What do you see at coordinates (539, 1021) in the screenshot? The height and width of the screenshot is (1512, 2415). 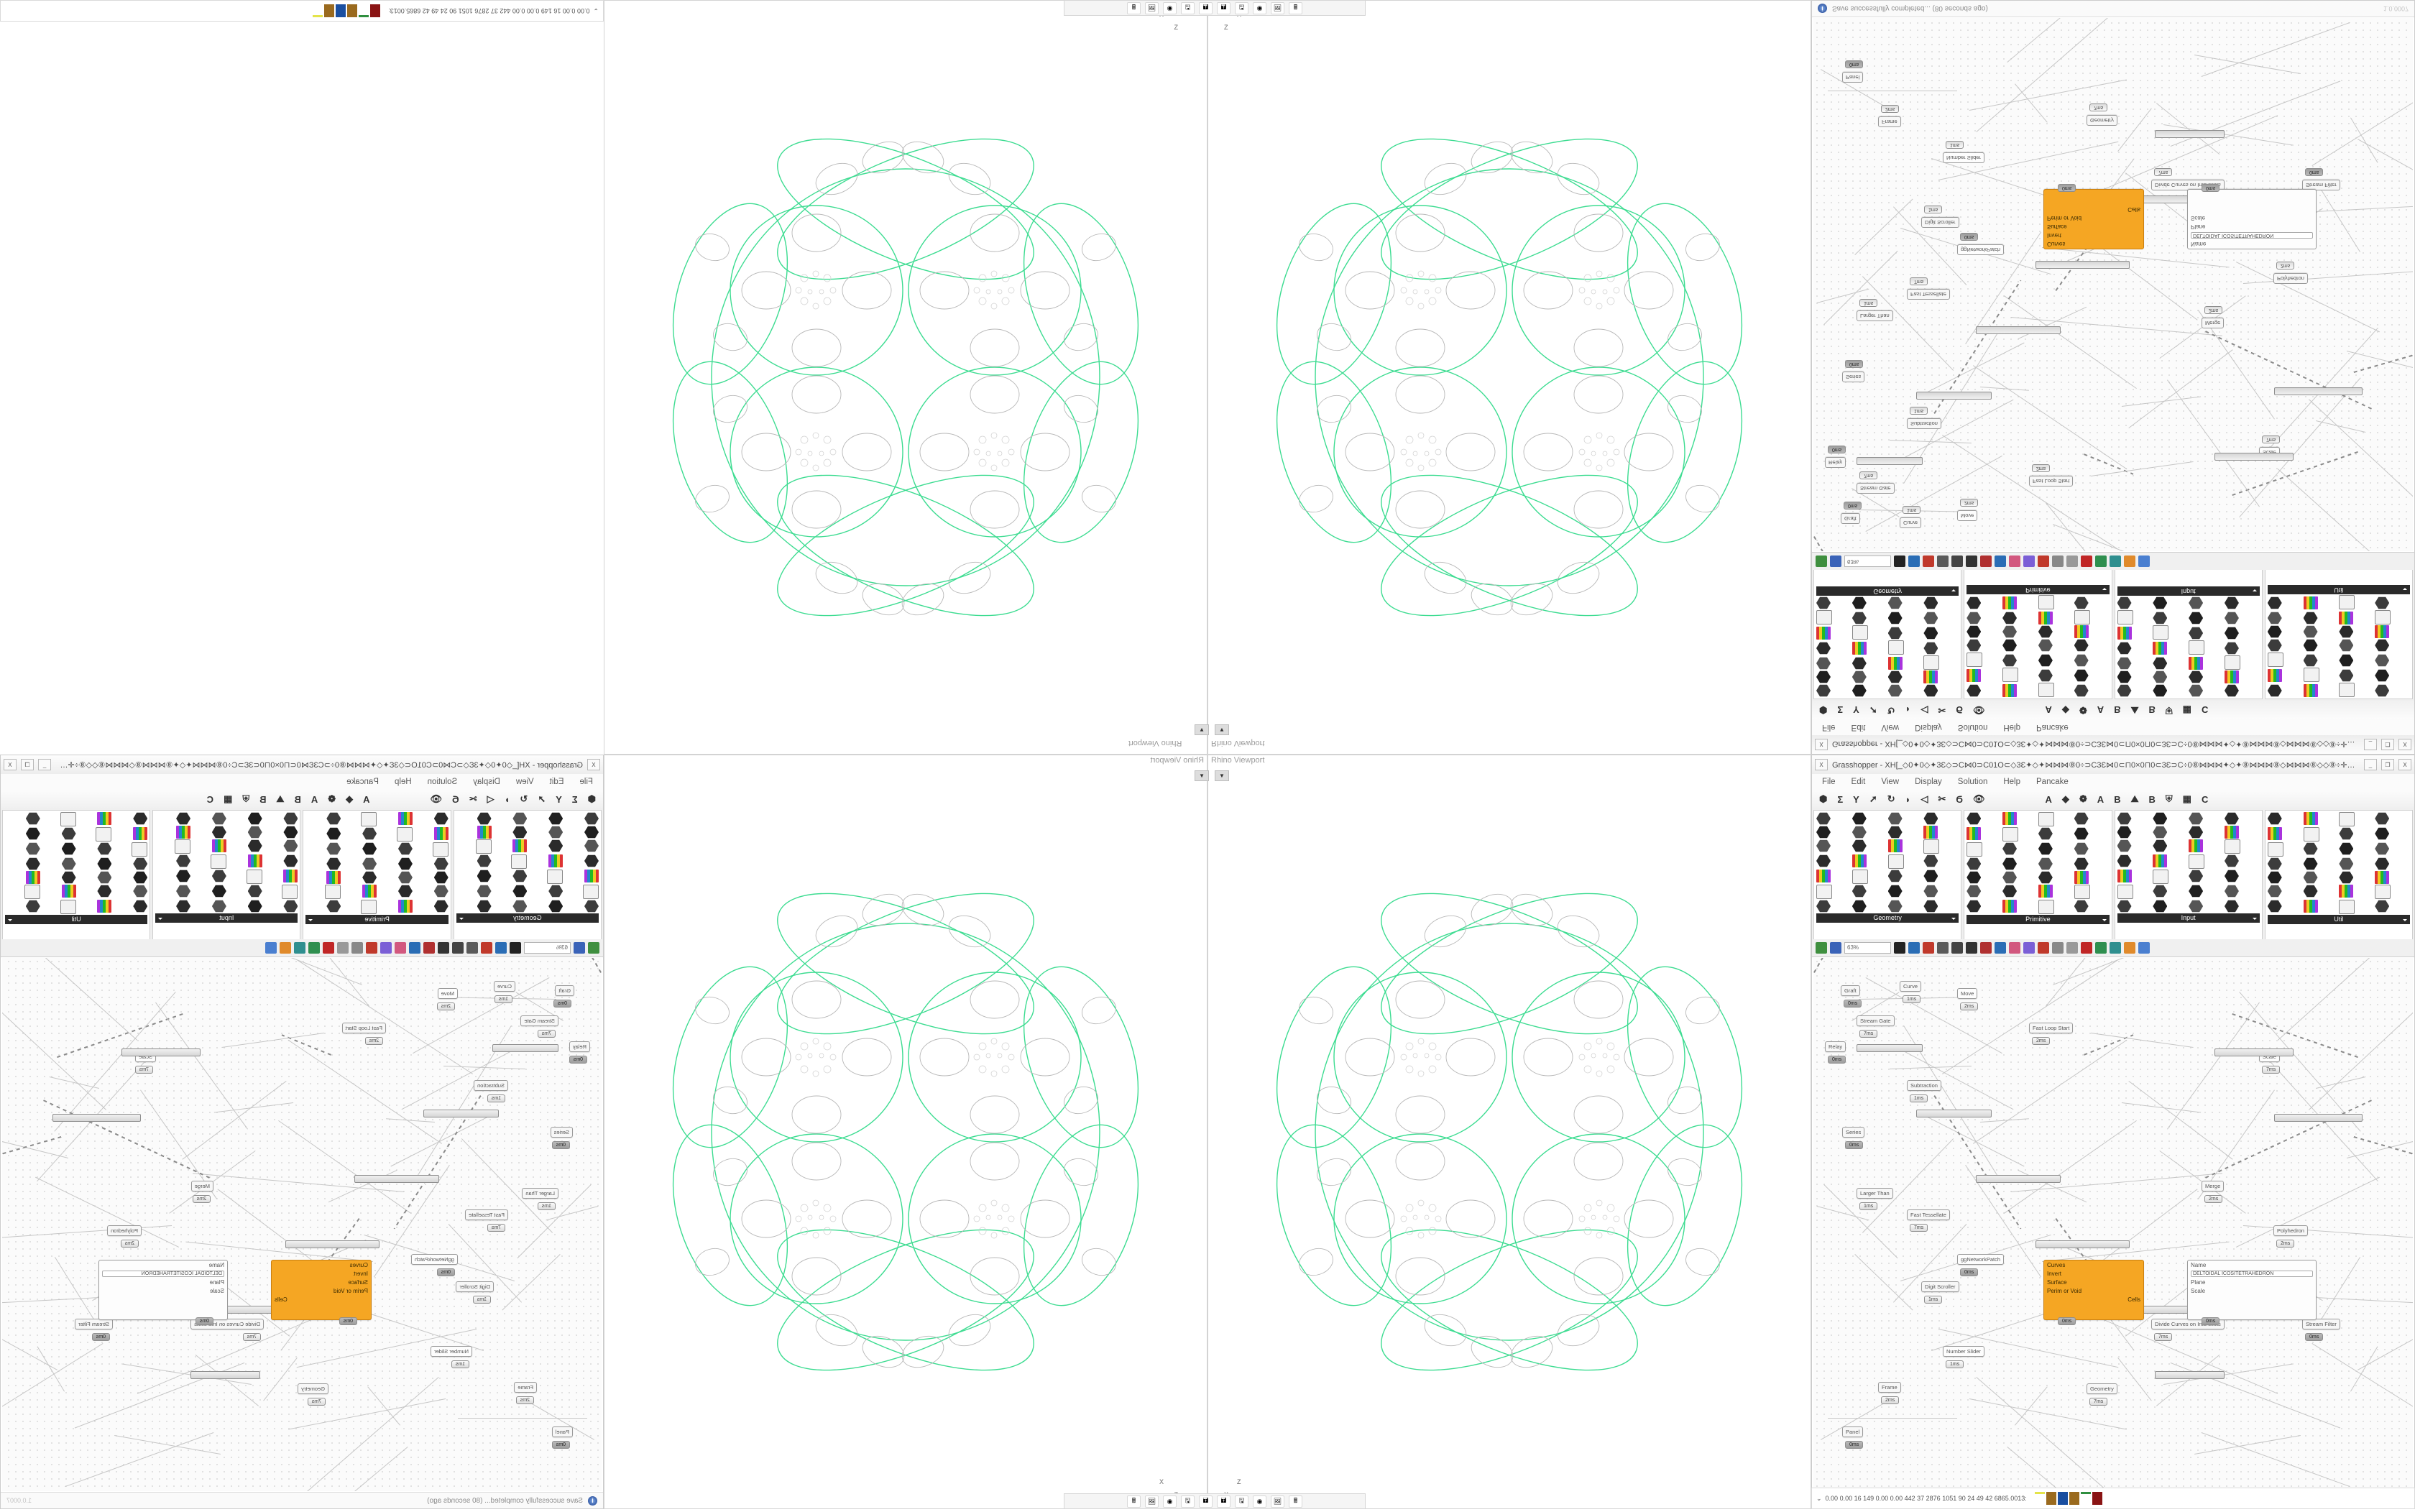 I see `gh-component: Stream Gate` at bounding box center [539, 1021].